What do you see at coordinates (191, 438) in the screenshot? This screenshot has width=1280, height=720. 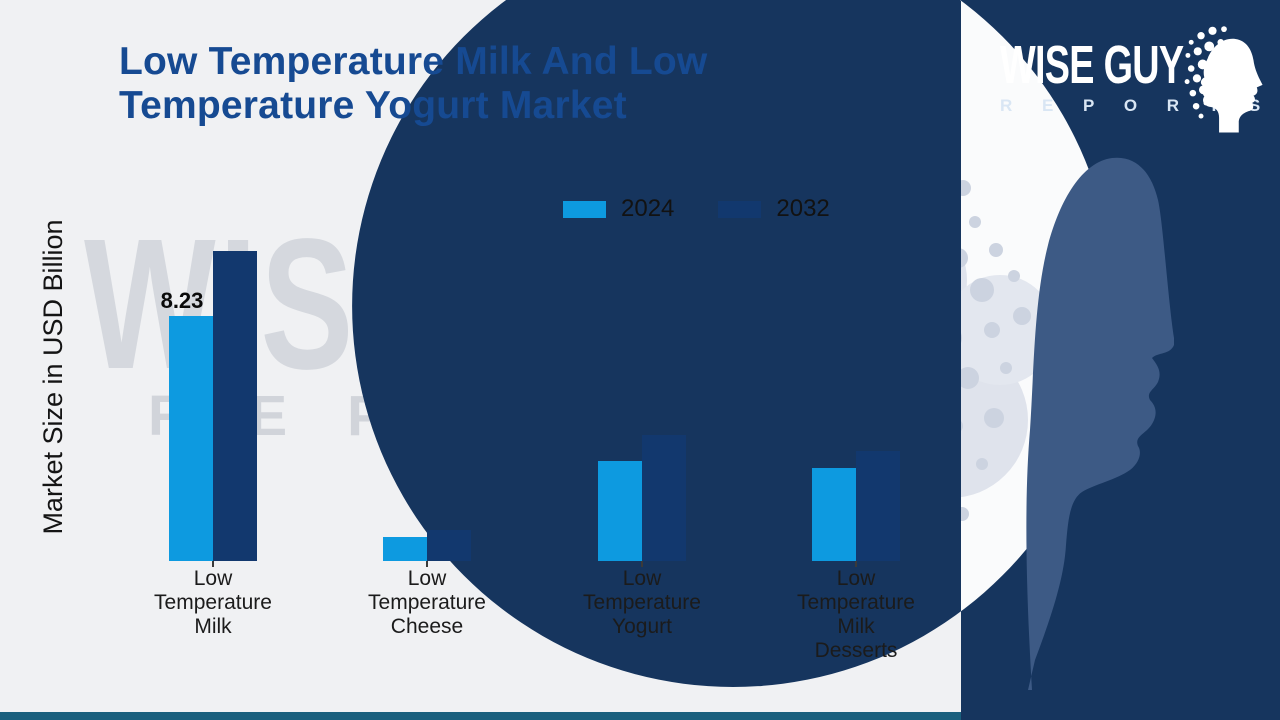 I see `bar-2024-low-temperature-milk` at bounding box center [191, 438].